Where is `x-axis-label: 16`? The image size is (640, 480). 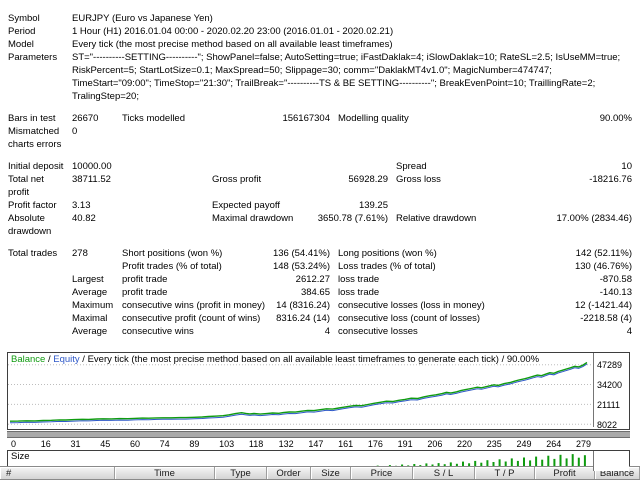
x-axis-label: 16 is located at coordinates (45, 444).